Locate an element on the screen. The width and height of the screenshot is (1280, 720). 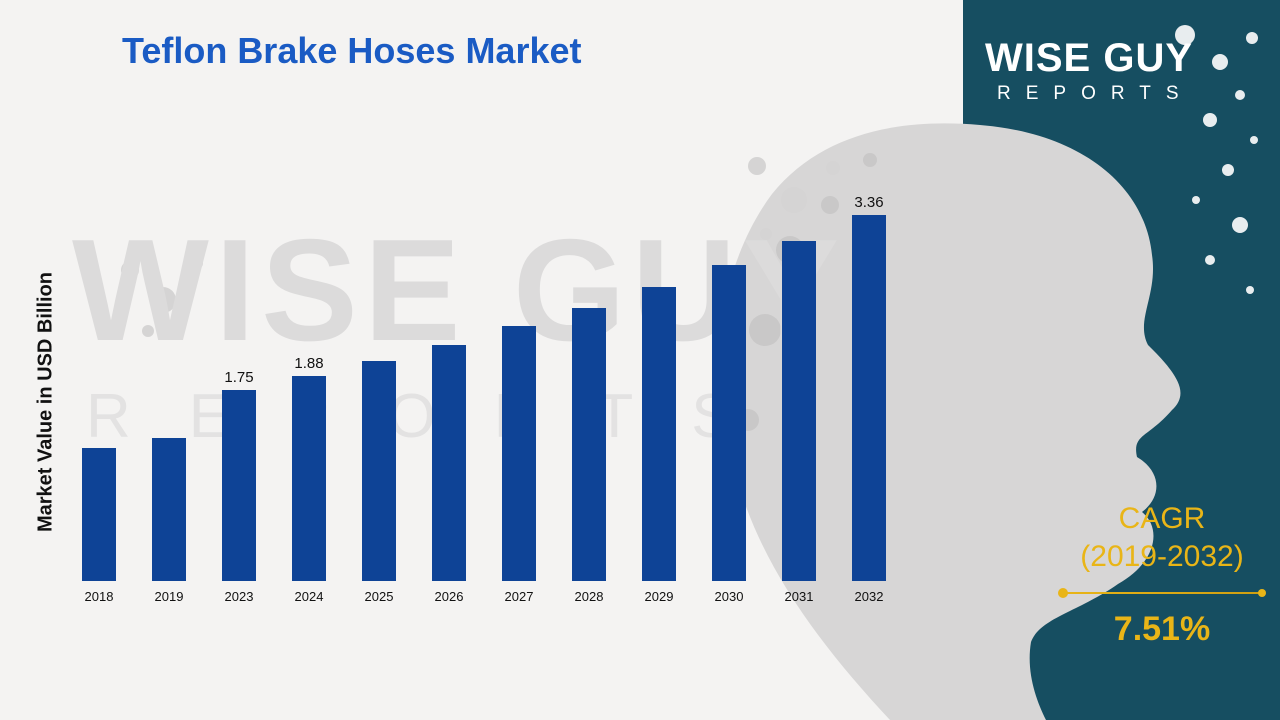
cagr-block: CAGR (2019-2032) 7.51% is located at coordinates (1162, 575).